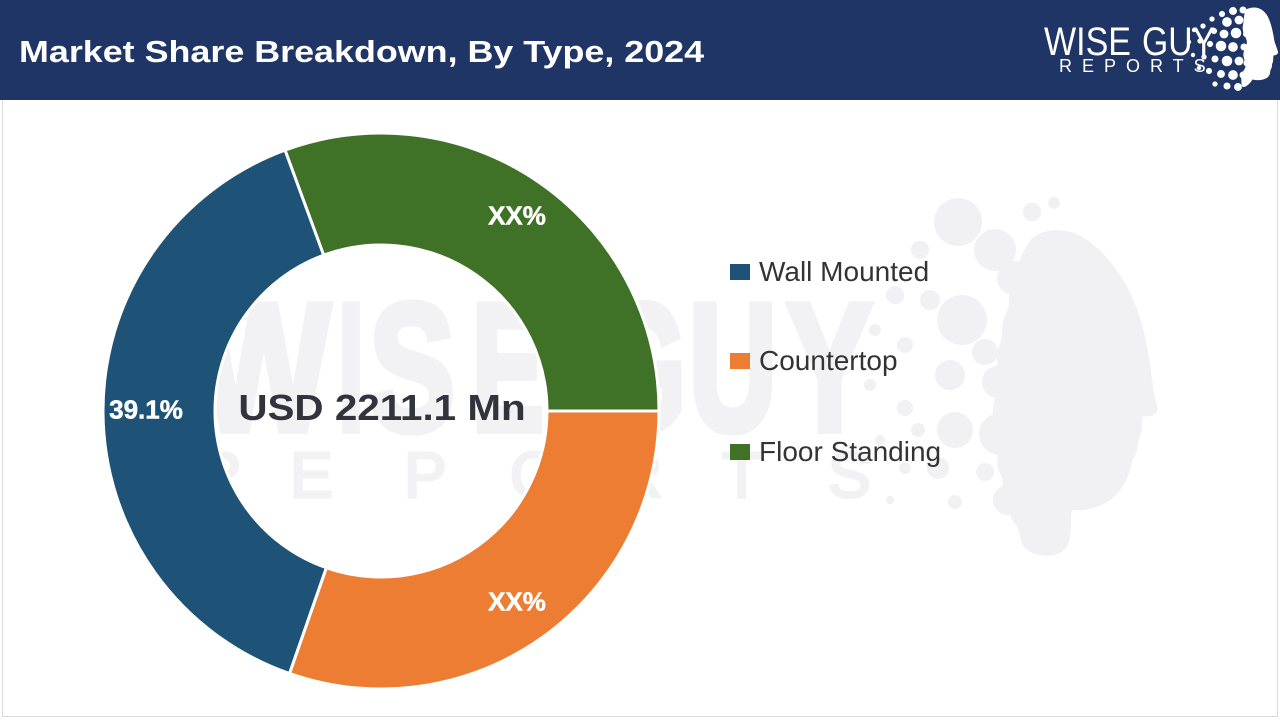 The width and height of the screenshot is (1280, 720). Describe the element at coordinates (733, 368) in the screenshot. I see `svg-text: U` at that location.